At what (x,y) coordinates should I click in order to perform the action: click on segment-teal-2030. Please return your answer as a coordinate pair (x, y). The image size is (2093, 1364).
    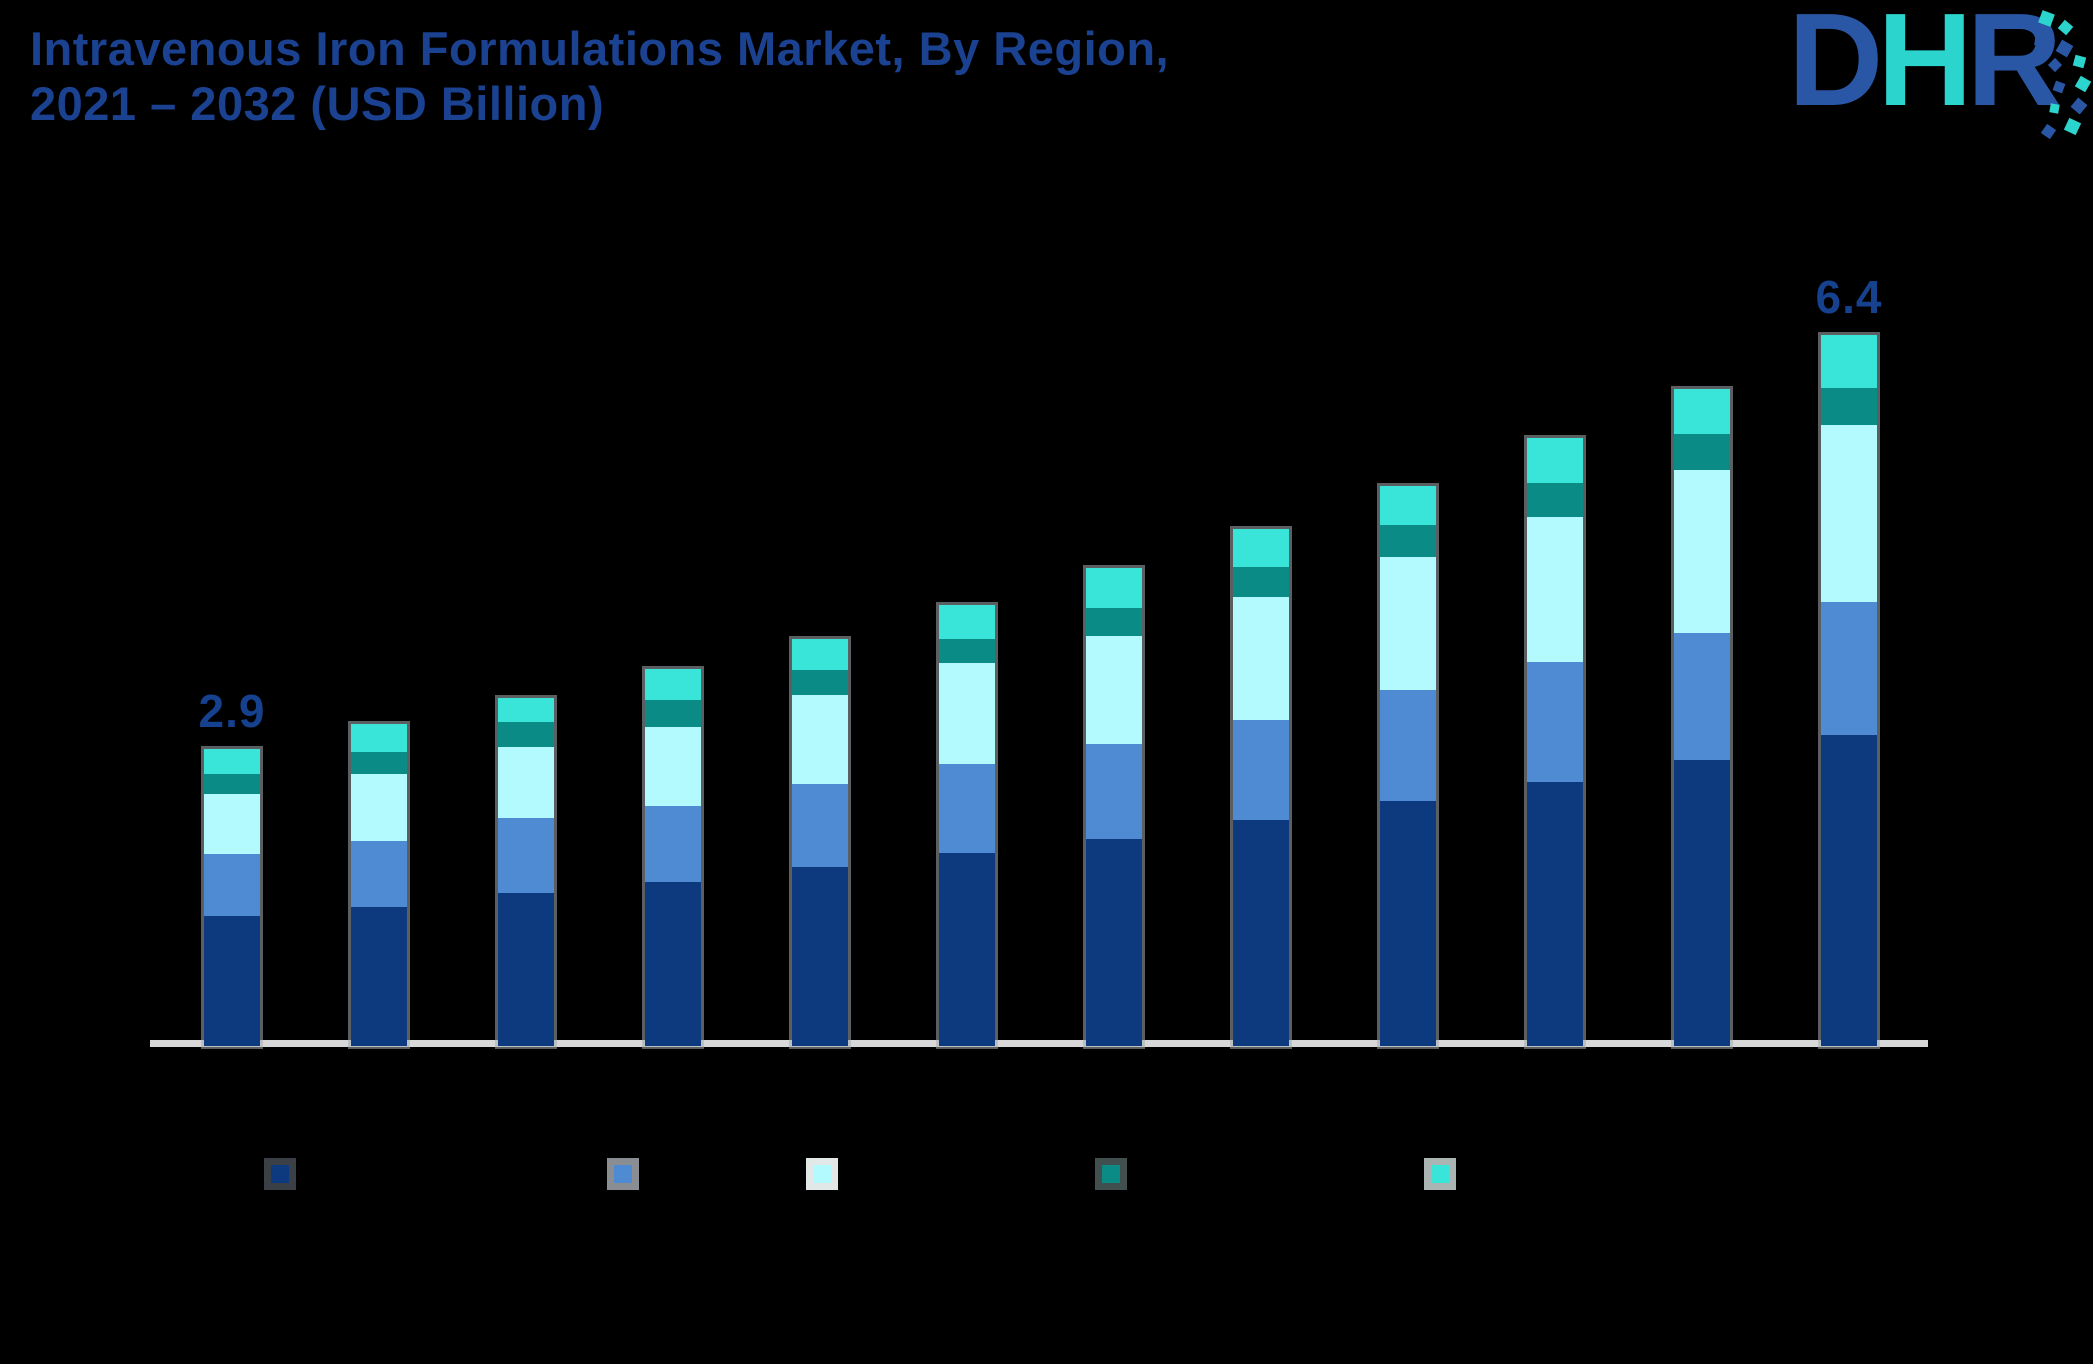
    Looking at the image, I should click on (1555, 499).